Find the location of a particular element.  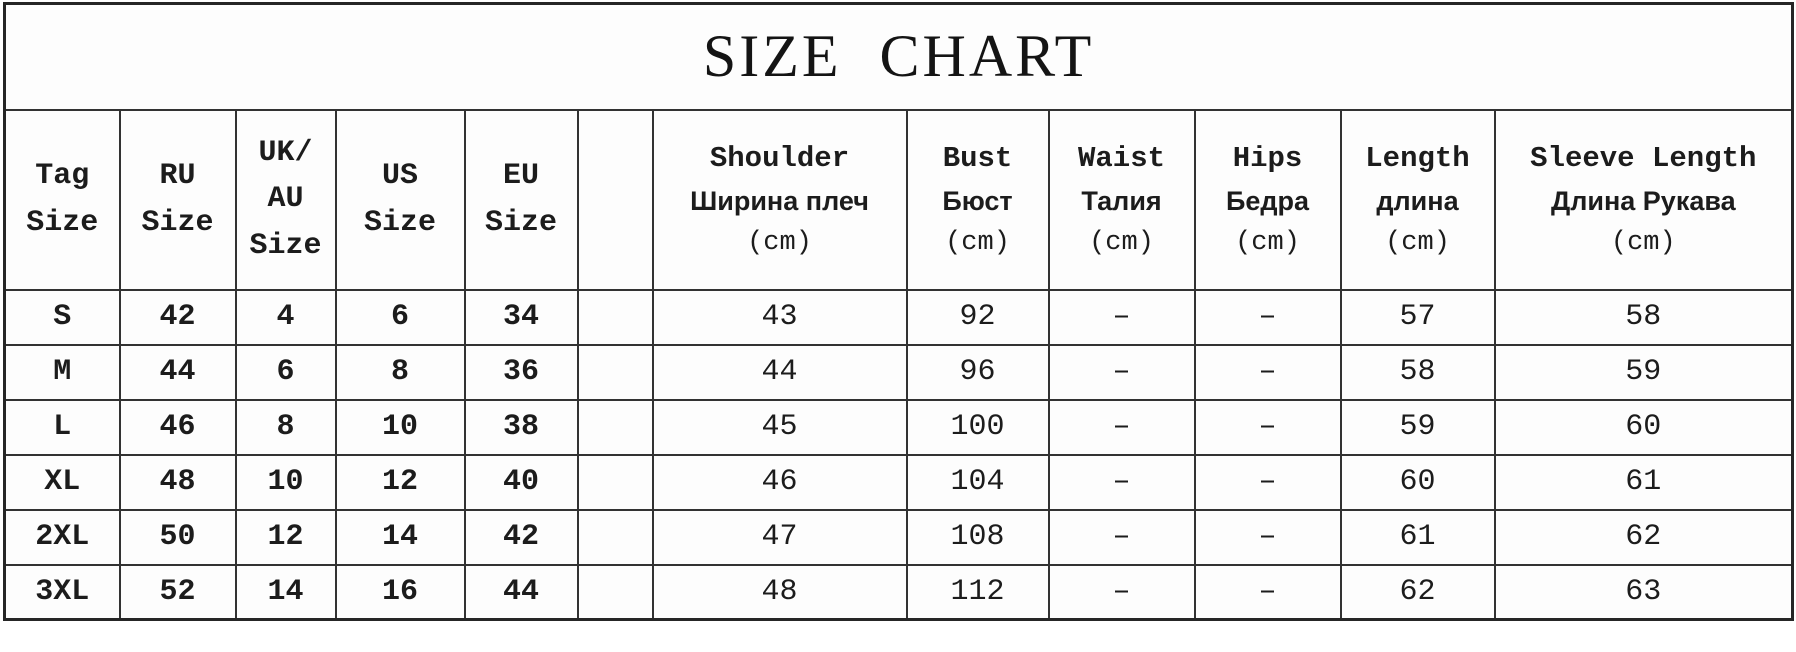

table-cell: 57 is located at coordinates (1417, 317).